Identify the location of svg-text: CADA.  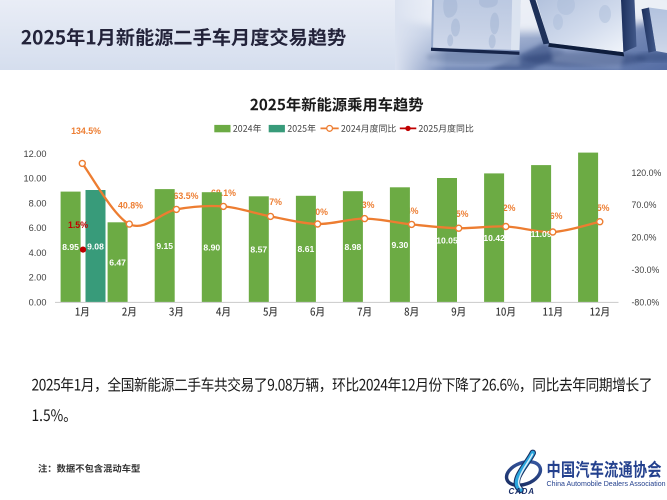
(522, 491).